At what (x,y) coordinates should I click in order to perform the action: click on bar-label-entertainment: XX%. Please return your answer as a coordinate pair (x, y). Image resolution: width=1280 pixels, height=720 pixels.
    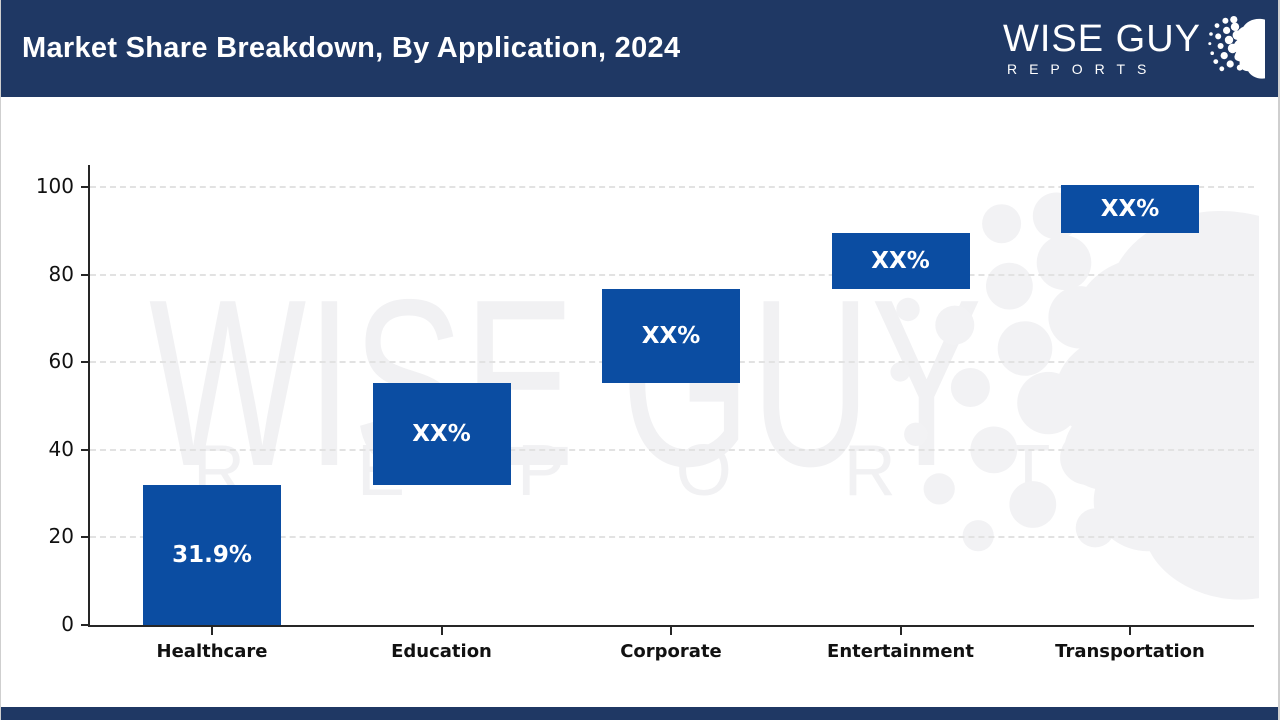
    Looking at the image, I should click on (900, 260).